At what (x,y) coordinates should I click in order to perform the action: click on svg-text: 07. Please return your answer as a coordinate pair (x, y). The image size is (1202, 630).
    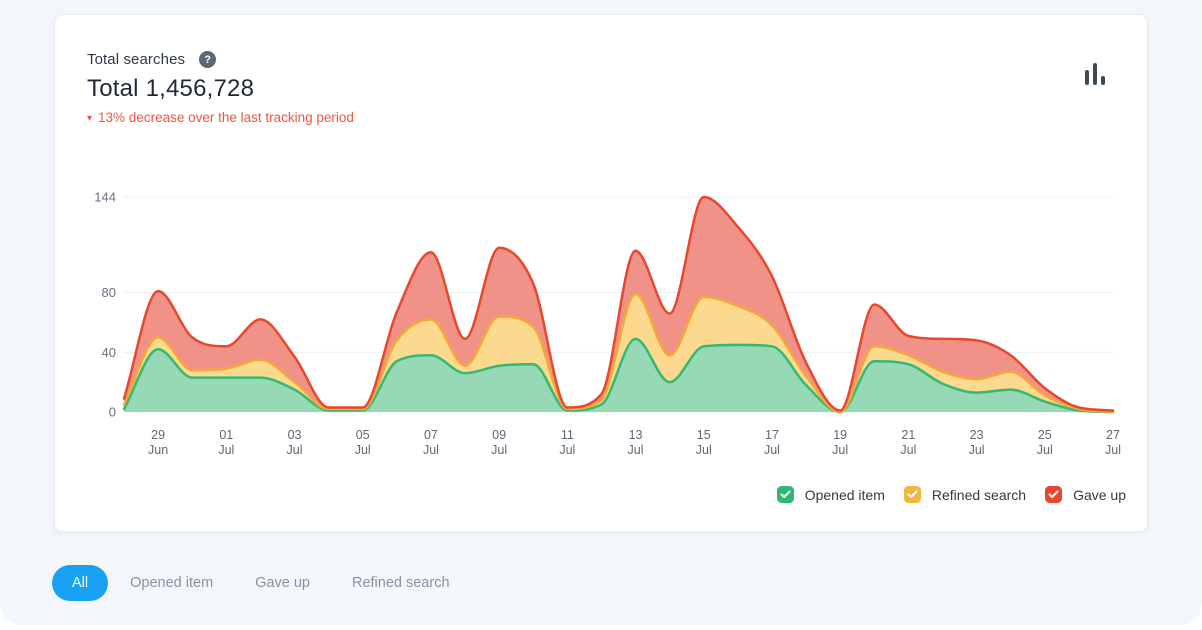
    Looking at the image, I should click on (431, 435).